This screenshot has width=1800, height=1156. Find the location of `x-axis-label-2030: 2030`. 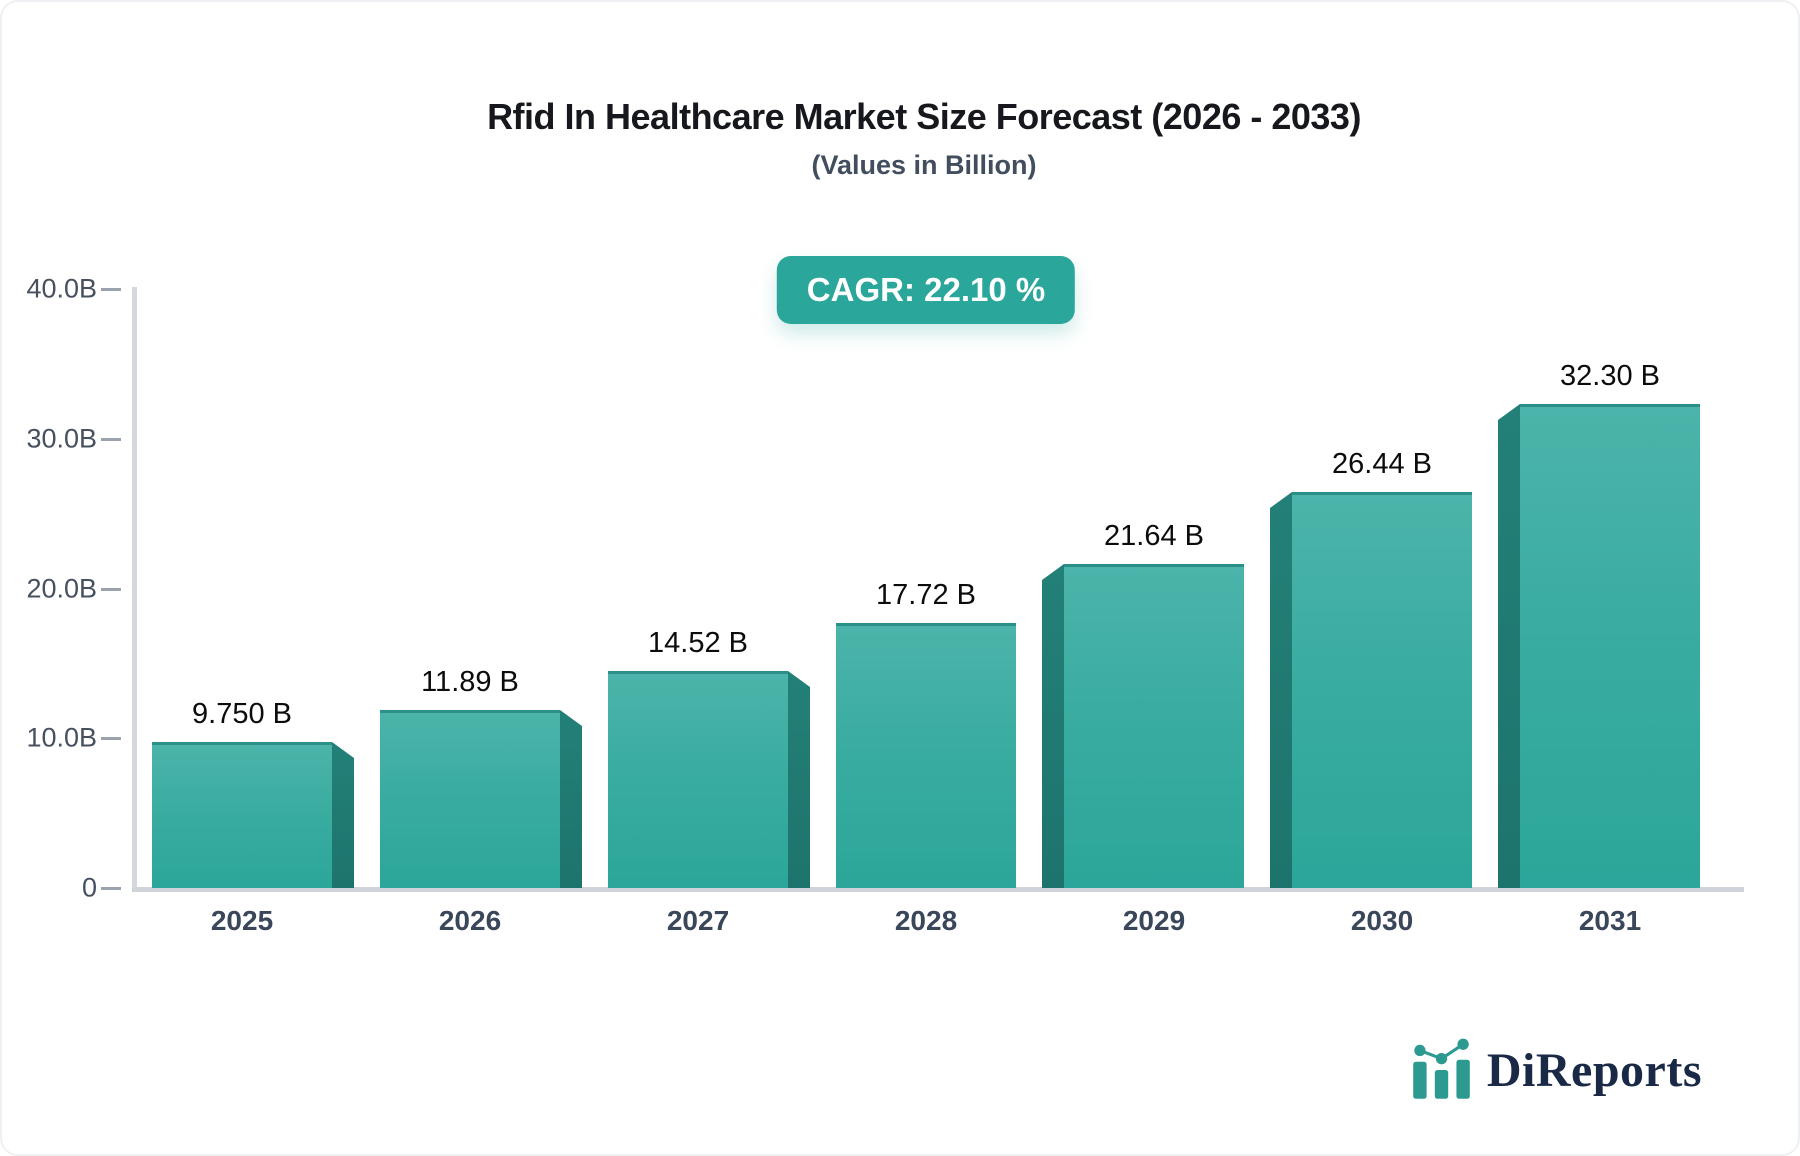

x-axis-label-2030: 2030 is located at coordinates (1382, 920).